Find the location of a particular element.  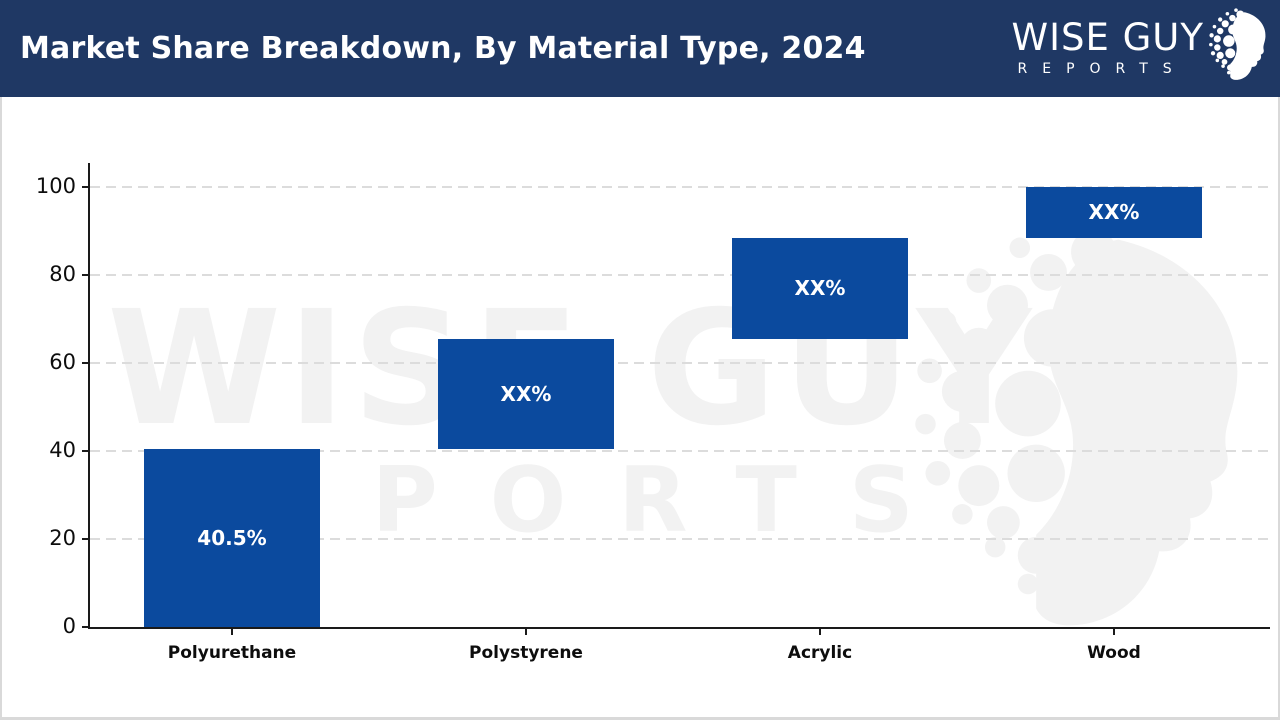

logo-title-text: WISE GUY is located at coordinates (1107, 37).